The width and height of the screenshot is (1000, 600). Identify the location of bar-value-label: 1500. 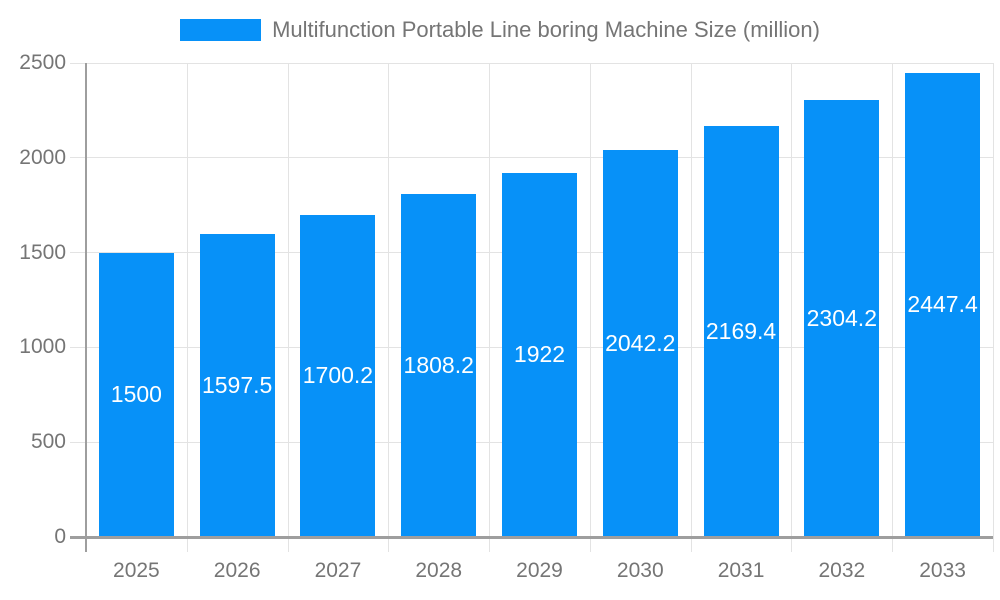
(136, 394).